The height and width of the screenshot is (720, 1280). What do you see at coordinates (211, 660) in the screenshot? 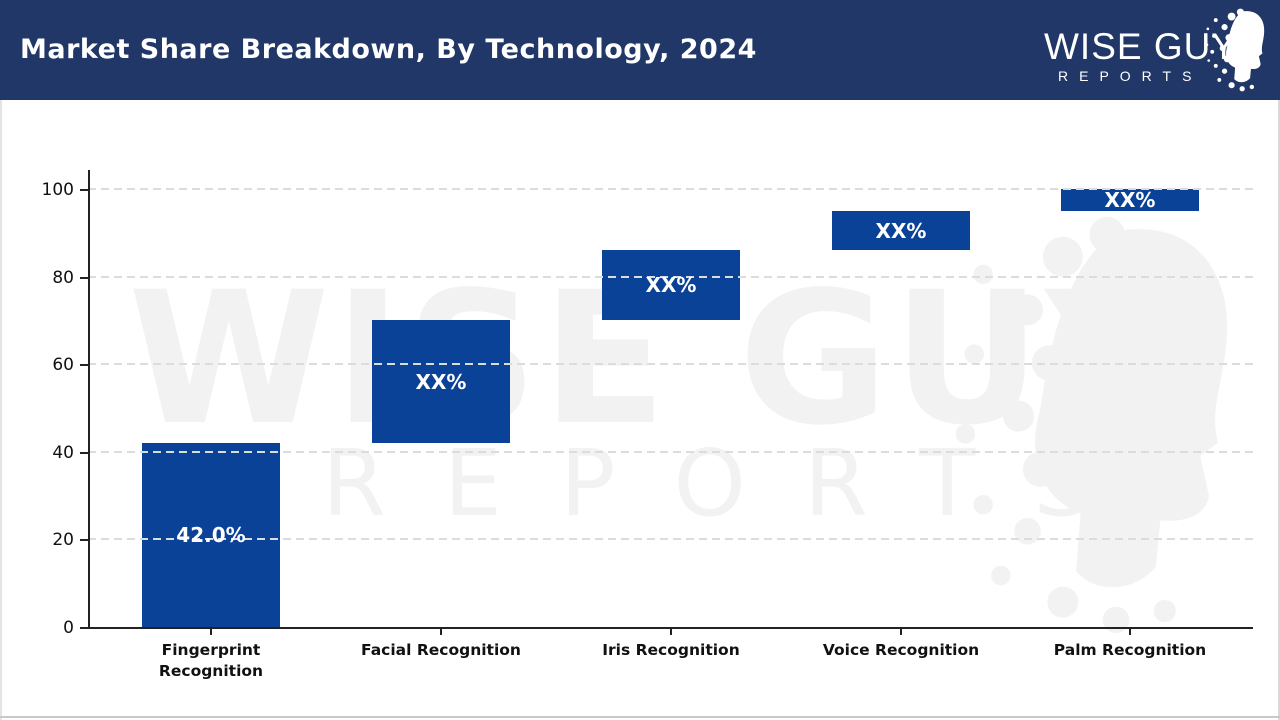
I see `category-label-fingerprint-recognition: Fingerprint Recognition` at bounding box center [211, 660].